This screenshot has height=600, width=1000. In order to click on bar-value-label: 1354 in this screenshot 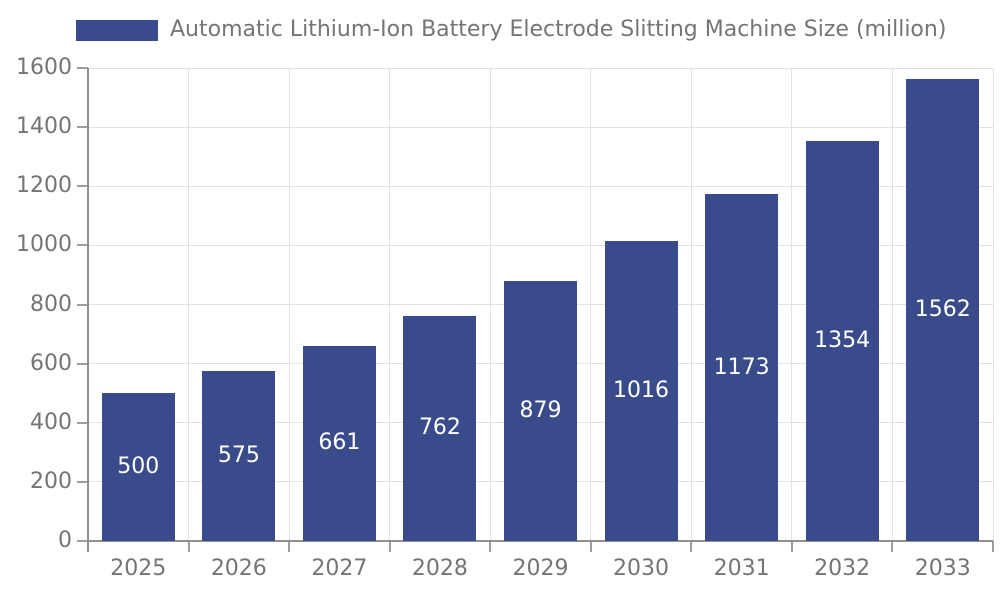, I will do `click(842, 340)`.